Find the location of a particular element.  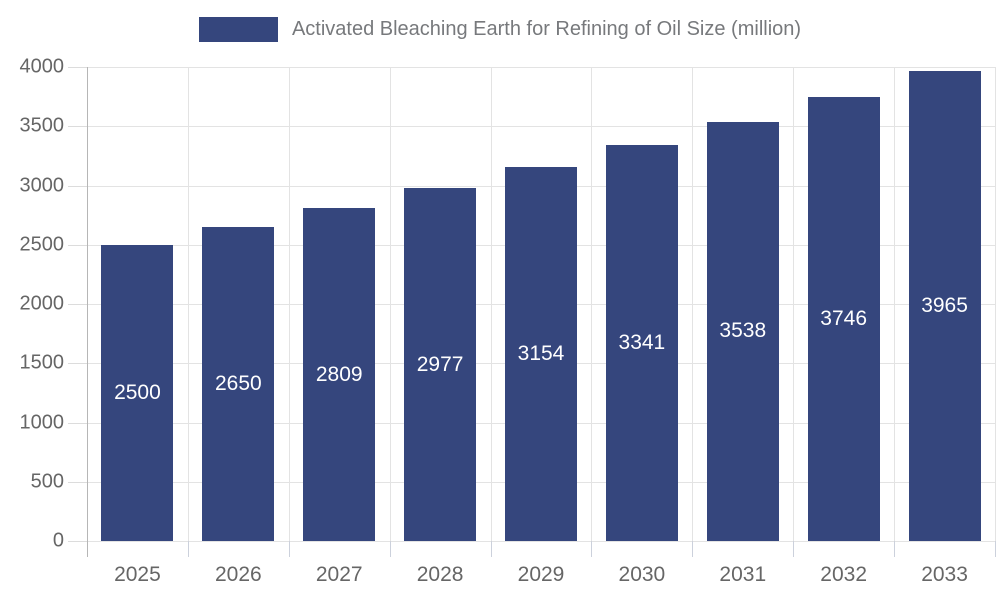

bar-value-label: 2500 is located at coordinates (137, 392).